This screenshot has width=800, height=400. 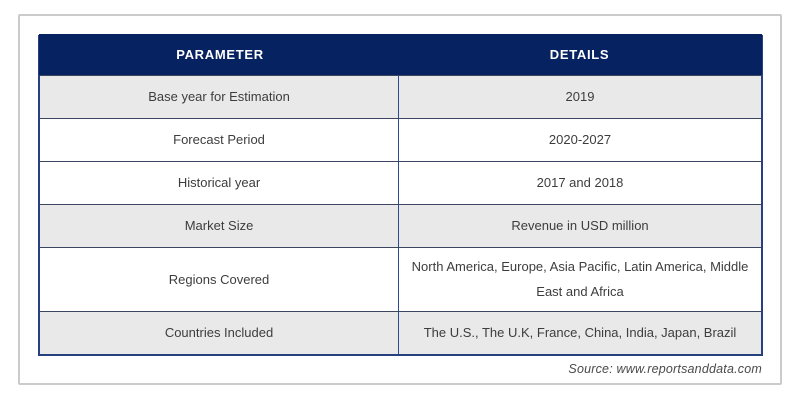 I want to click on parameter-cell: Countries Included, so click(x=220, y=332).